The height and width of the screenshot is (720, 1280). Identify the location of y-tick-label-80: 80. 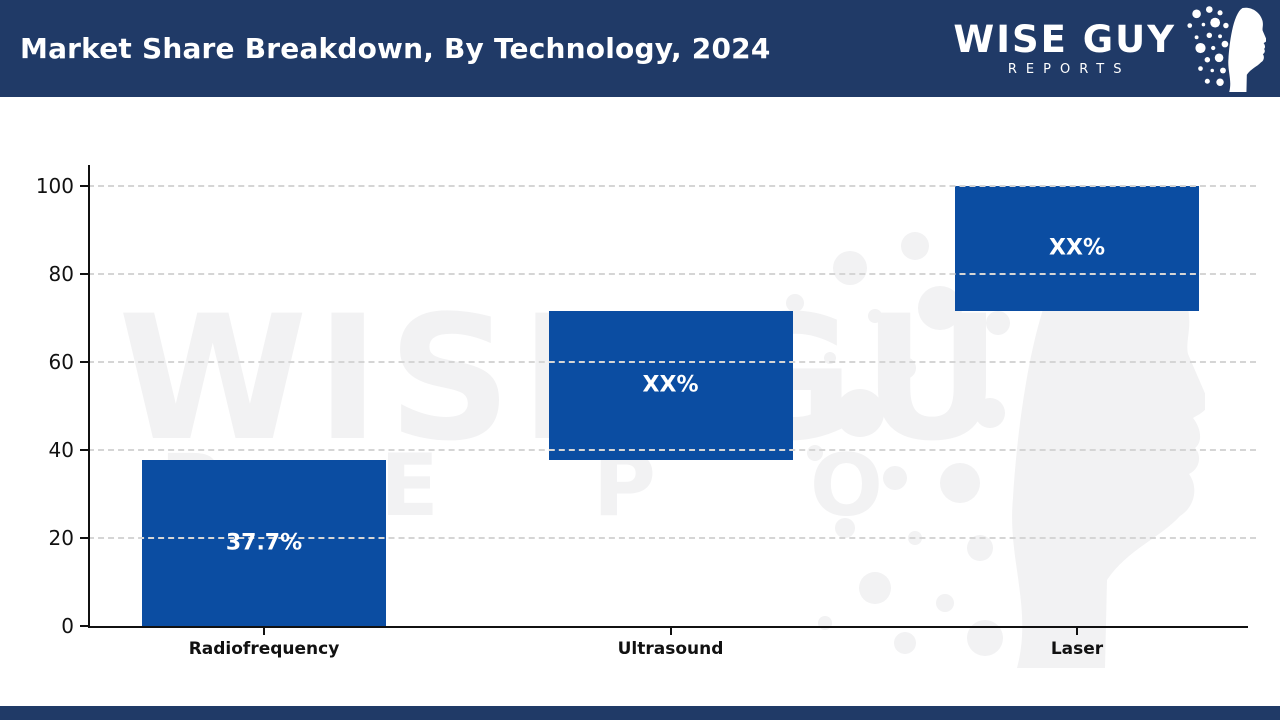
(61, 274).